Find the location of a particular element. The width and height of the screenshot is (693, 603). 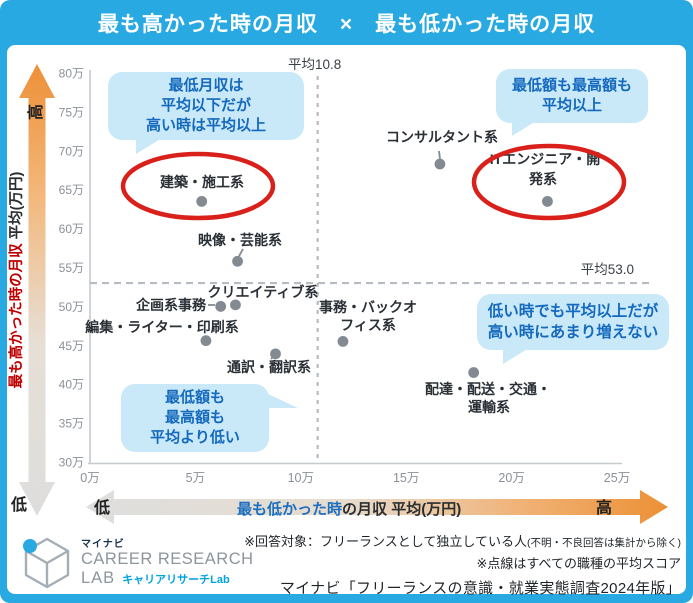

callout-bottom-left: 最低額も 最高額も 平均より低い is located at coordinates (209, 418).